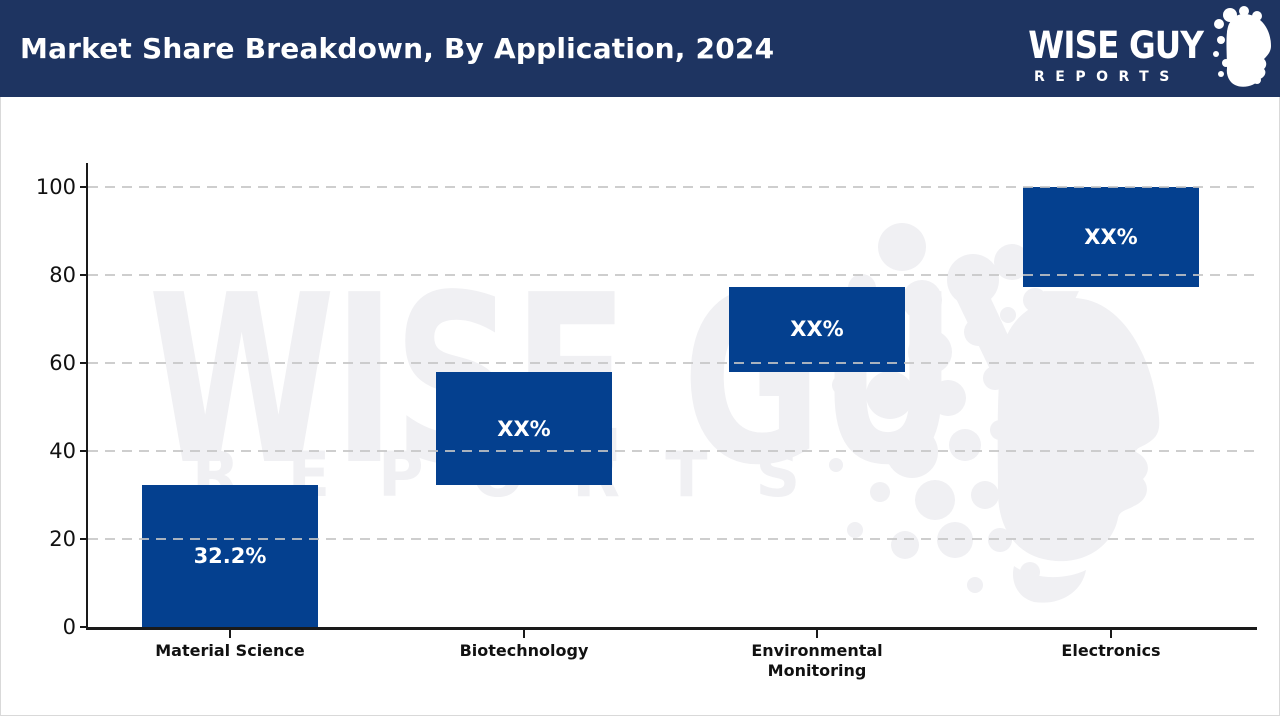  I want to click on y-tick-label-100: 100, so click(55, 187).